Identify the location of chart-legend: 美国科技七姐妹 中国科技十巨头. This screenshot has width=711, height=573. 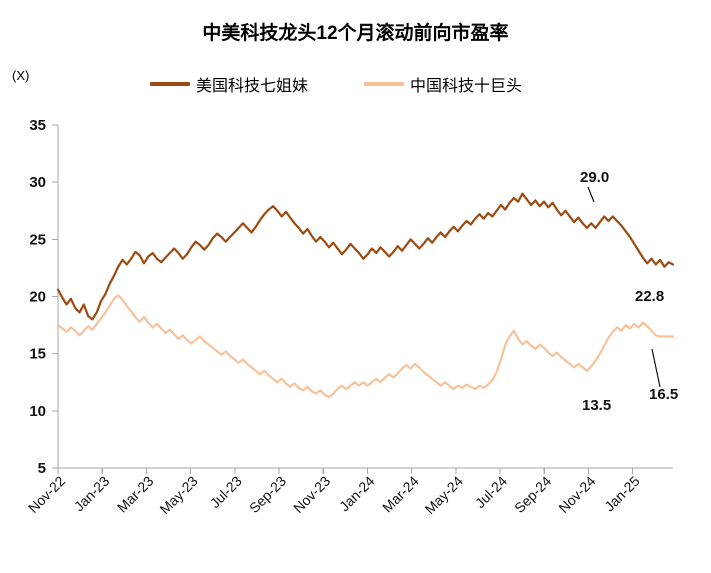
(390, 84).